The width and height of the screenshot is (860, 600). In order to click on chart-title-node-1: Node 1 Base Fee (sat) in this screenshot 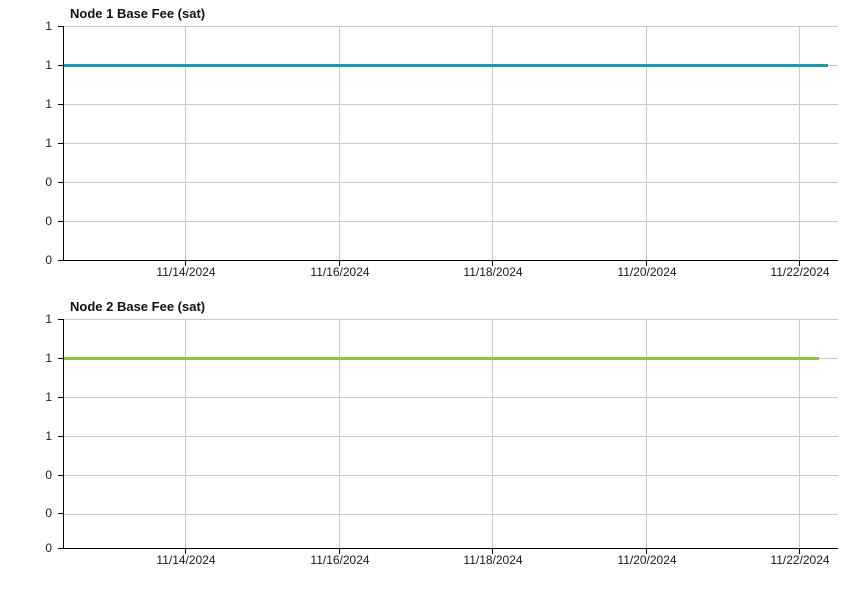, I will do `click(138, 13)`.